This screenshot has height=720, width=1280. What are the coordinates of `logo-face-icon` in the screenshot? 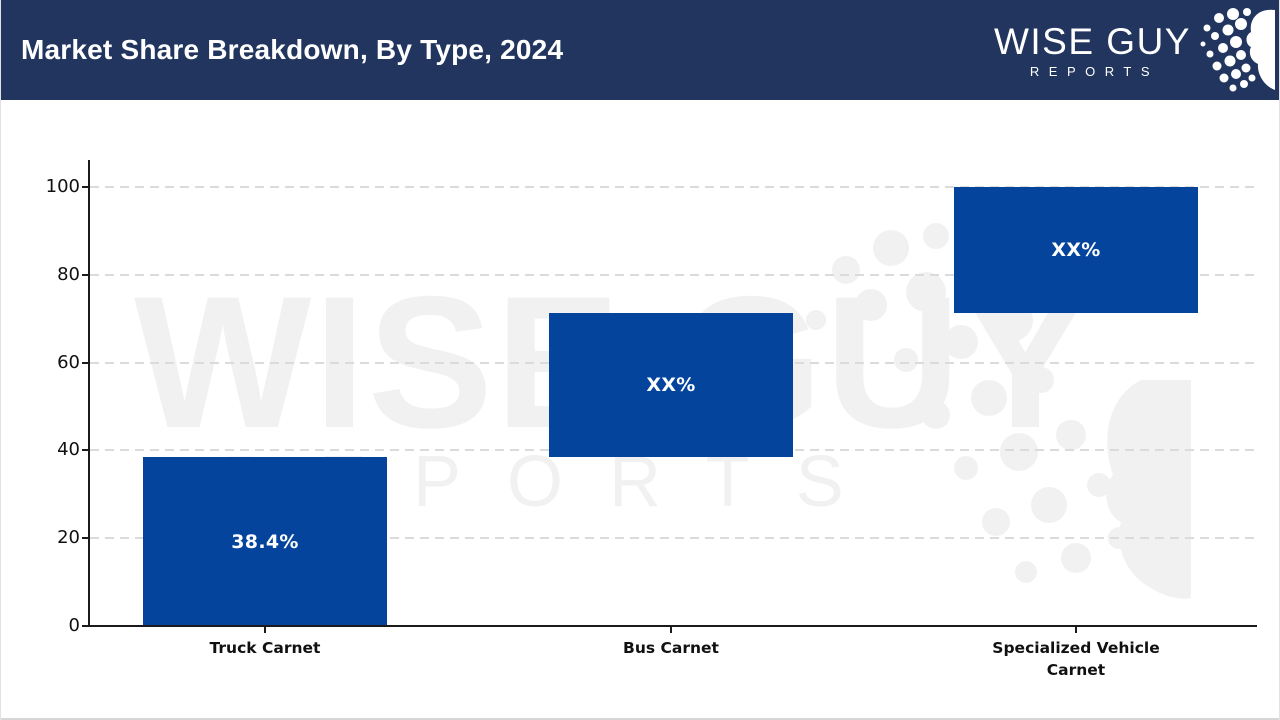 It's located at (1237, 50).